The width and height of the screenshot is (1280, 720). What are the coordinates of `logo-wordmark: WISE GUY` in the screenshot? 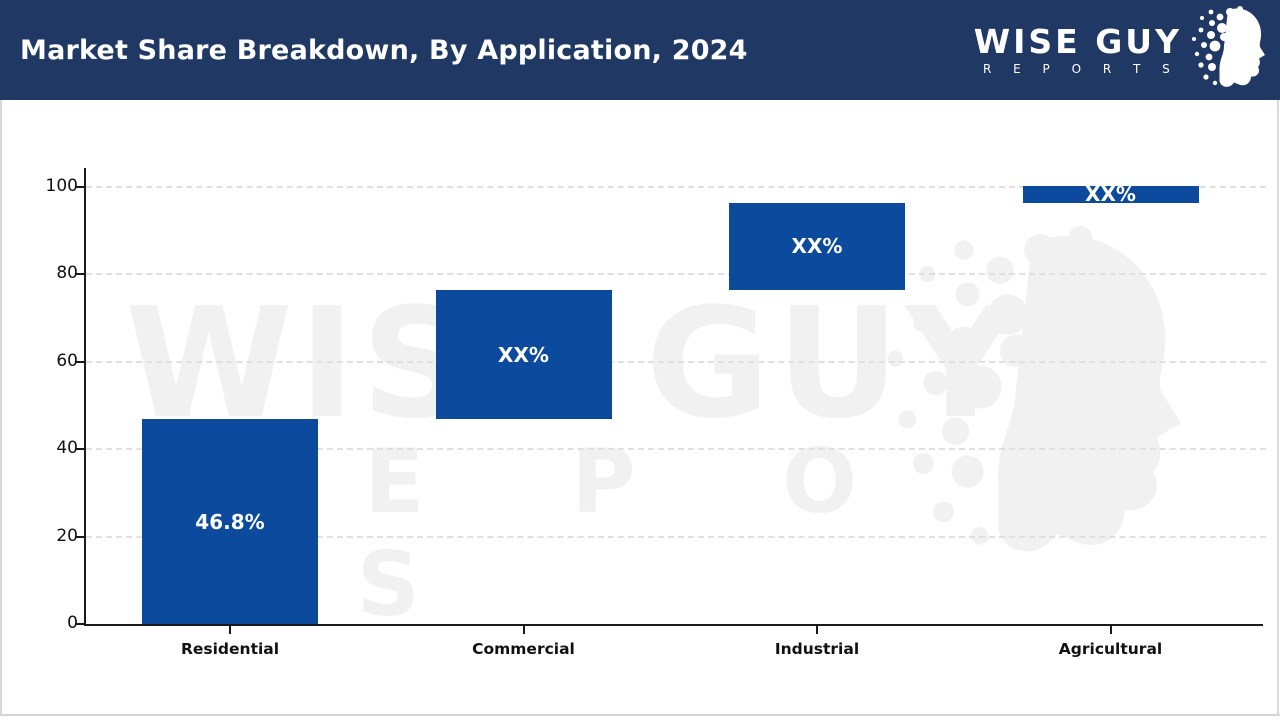 It's located at (1077, 41).